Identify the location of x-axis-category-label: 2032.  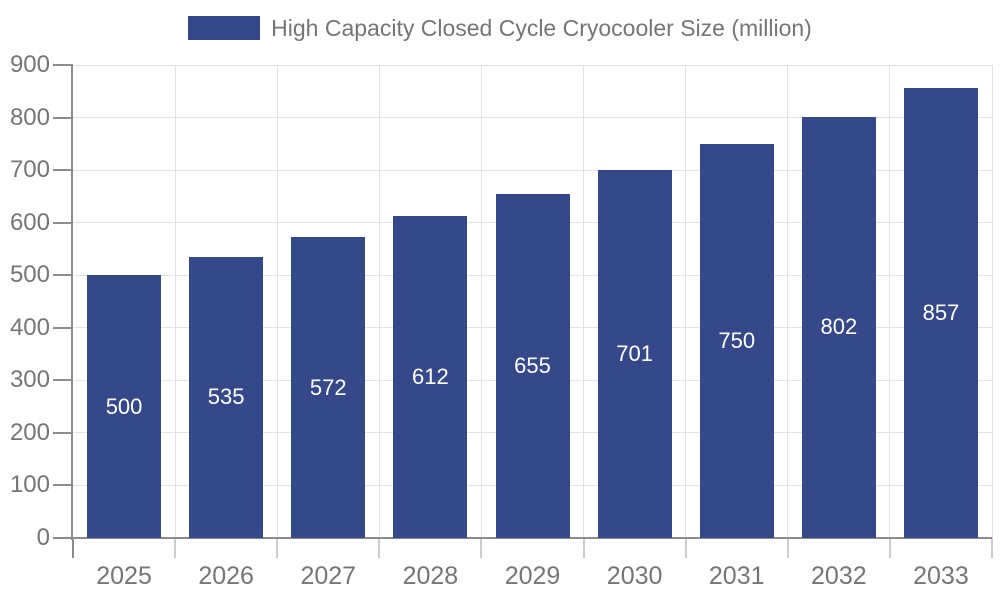
(839, 576).